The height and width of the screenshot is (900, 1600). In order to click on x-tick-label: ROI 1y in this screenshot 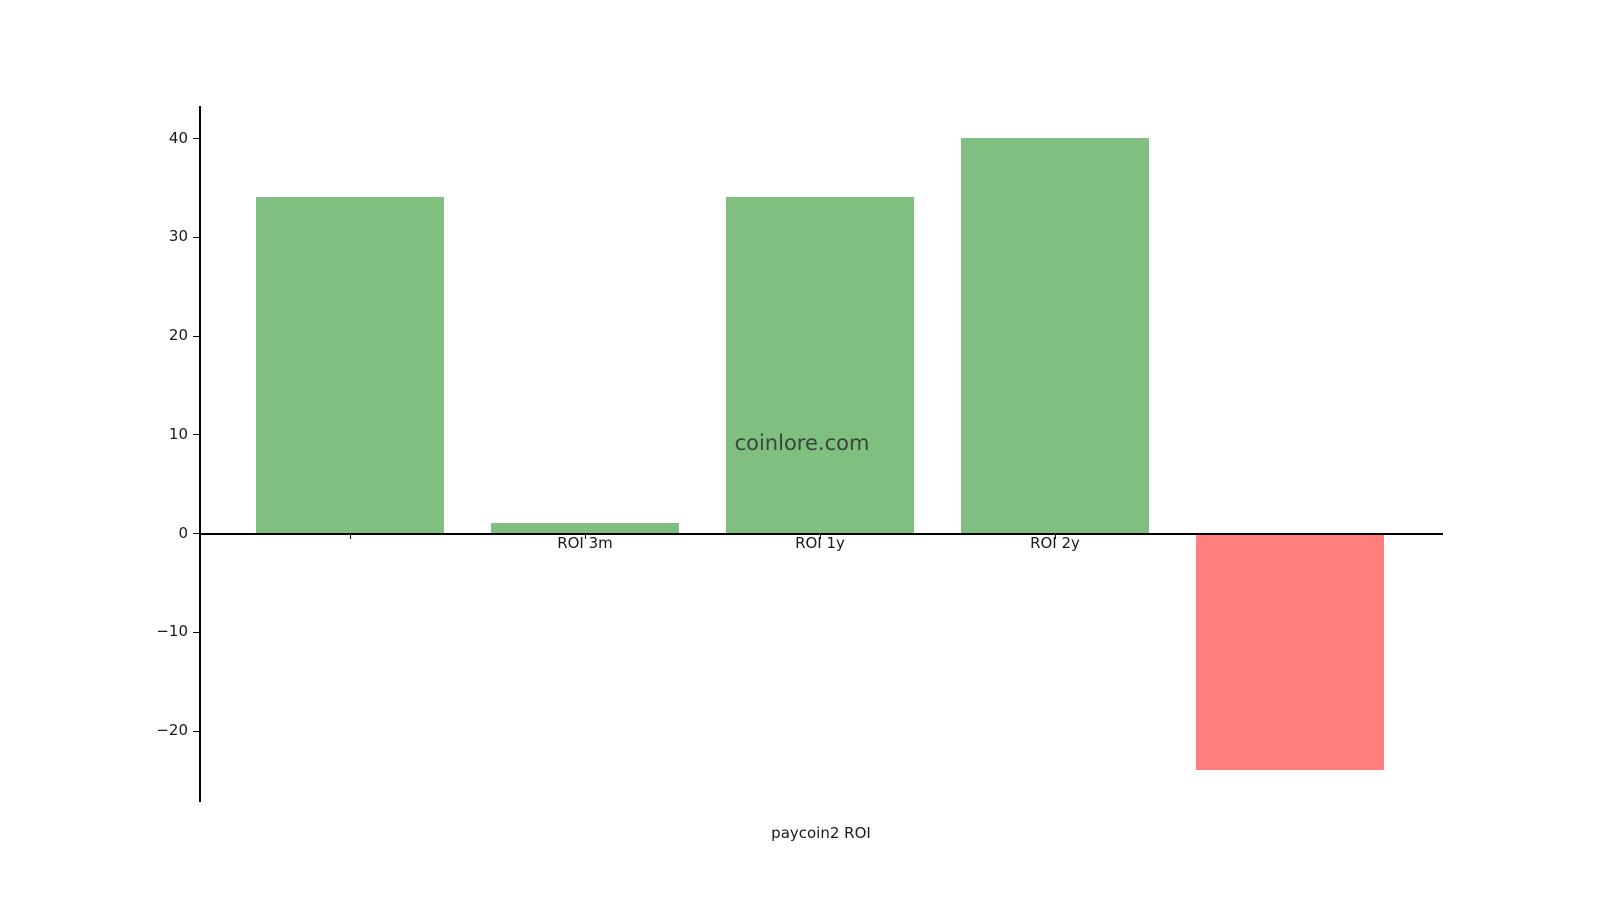, I will do `click(820, 543)`.